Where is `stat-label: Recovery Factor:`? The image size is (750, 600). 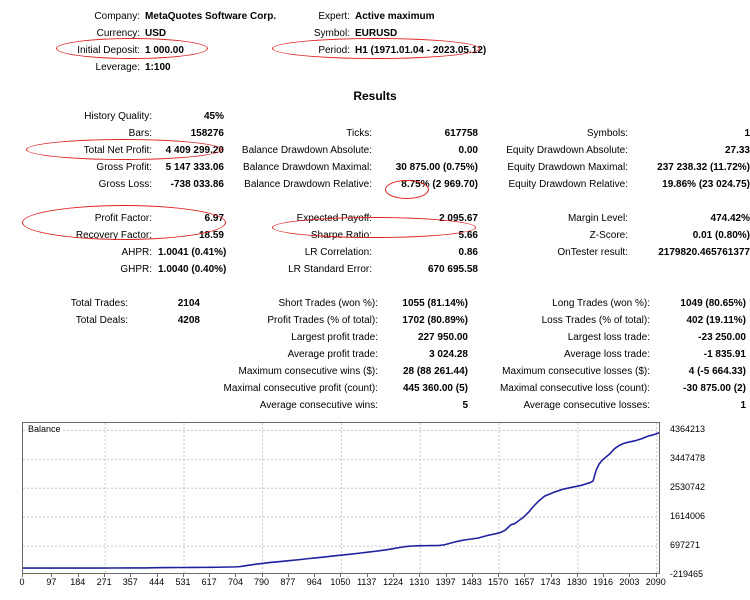
stat-label: Recovery Factor: is located at coordinates (113, 235).